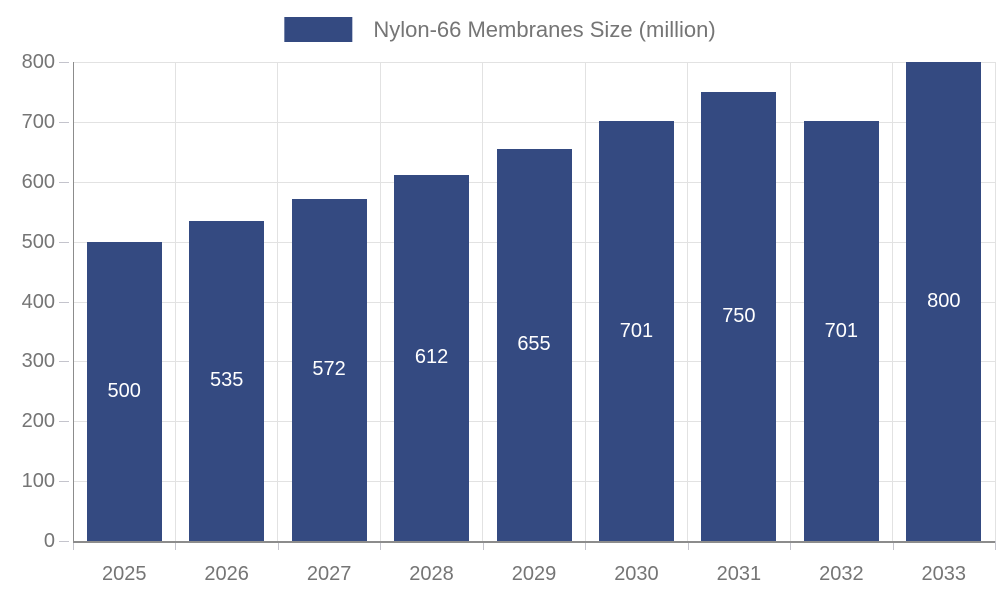  Describe the element at coordinates (226, 574) in the screenshot. I see `x-axis-tick-label: 2026` at that location.